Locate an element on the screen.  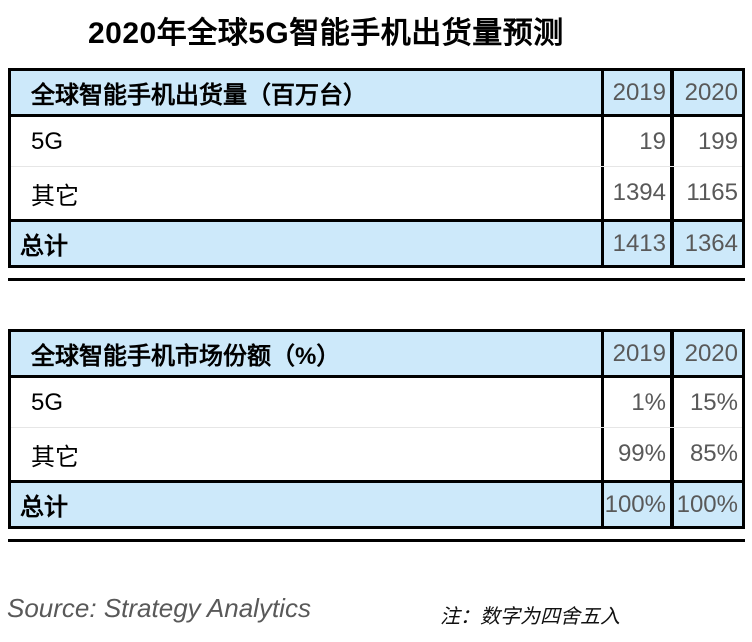
value-2020: 85% is located at coordinates (706, 454).